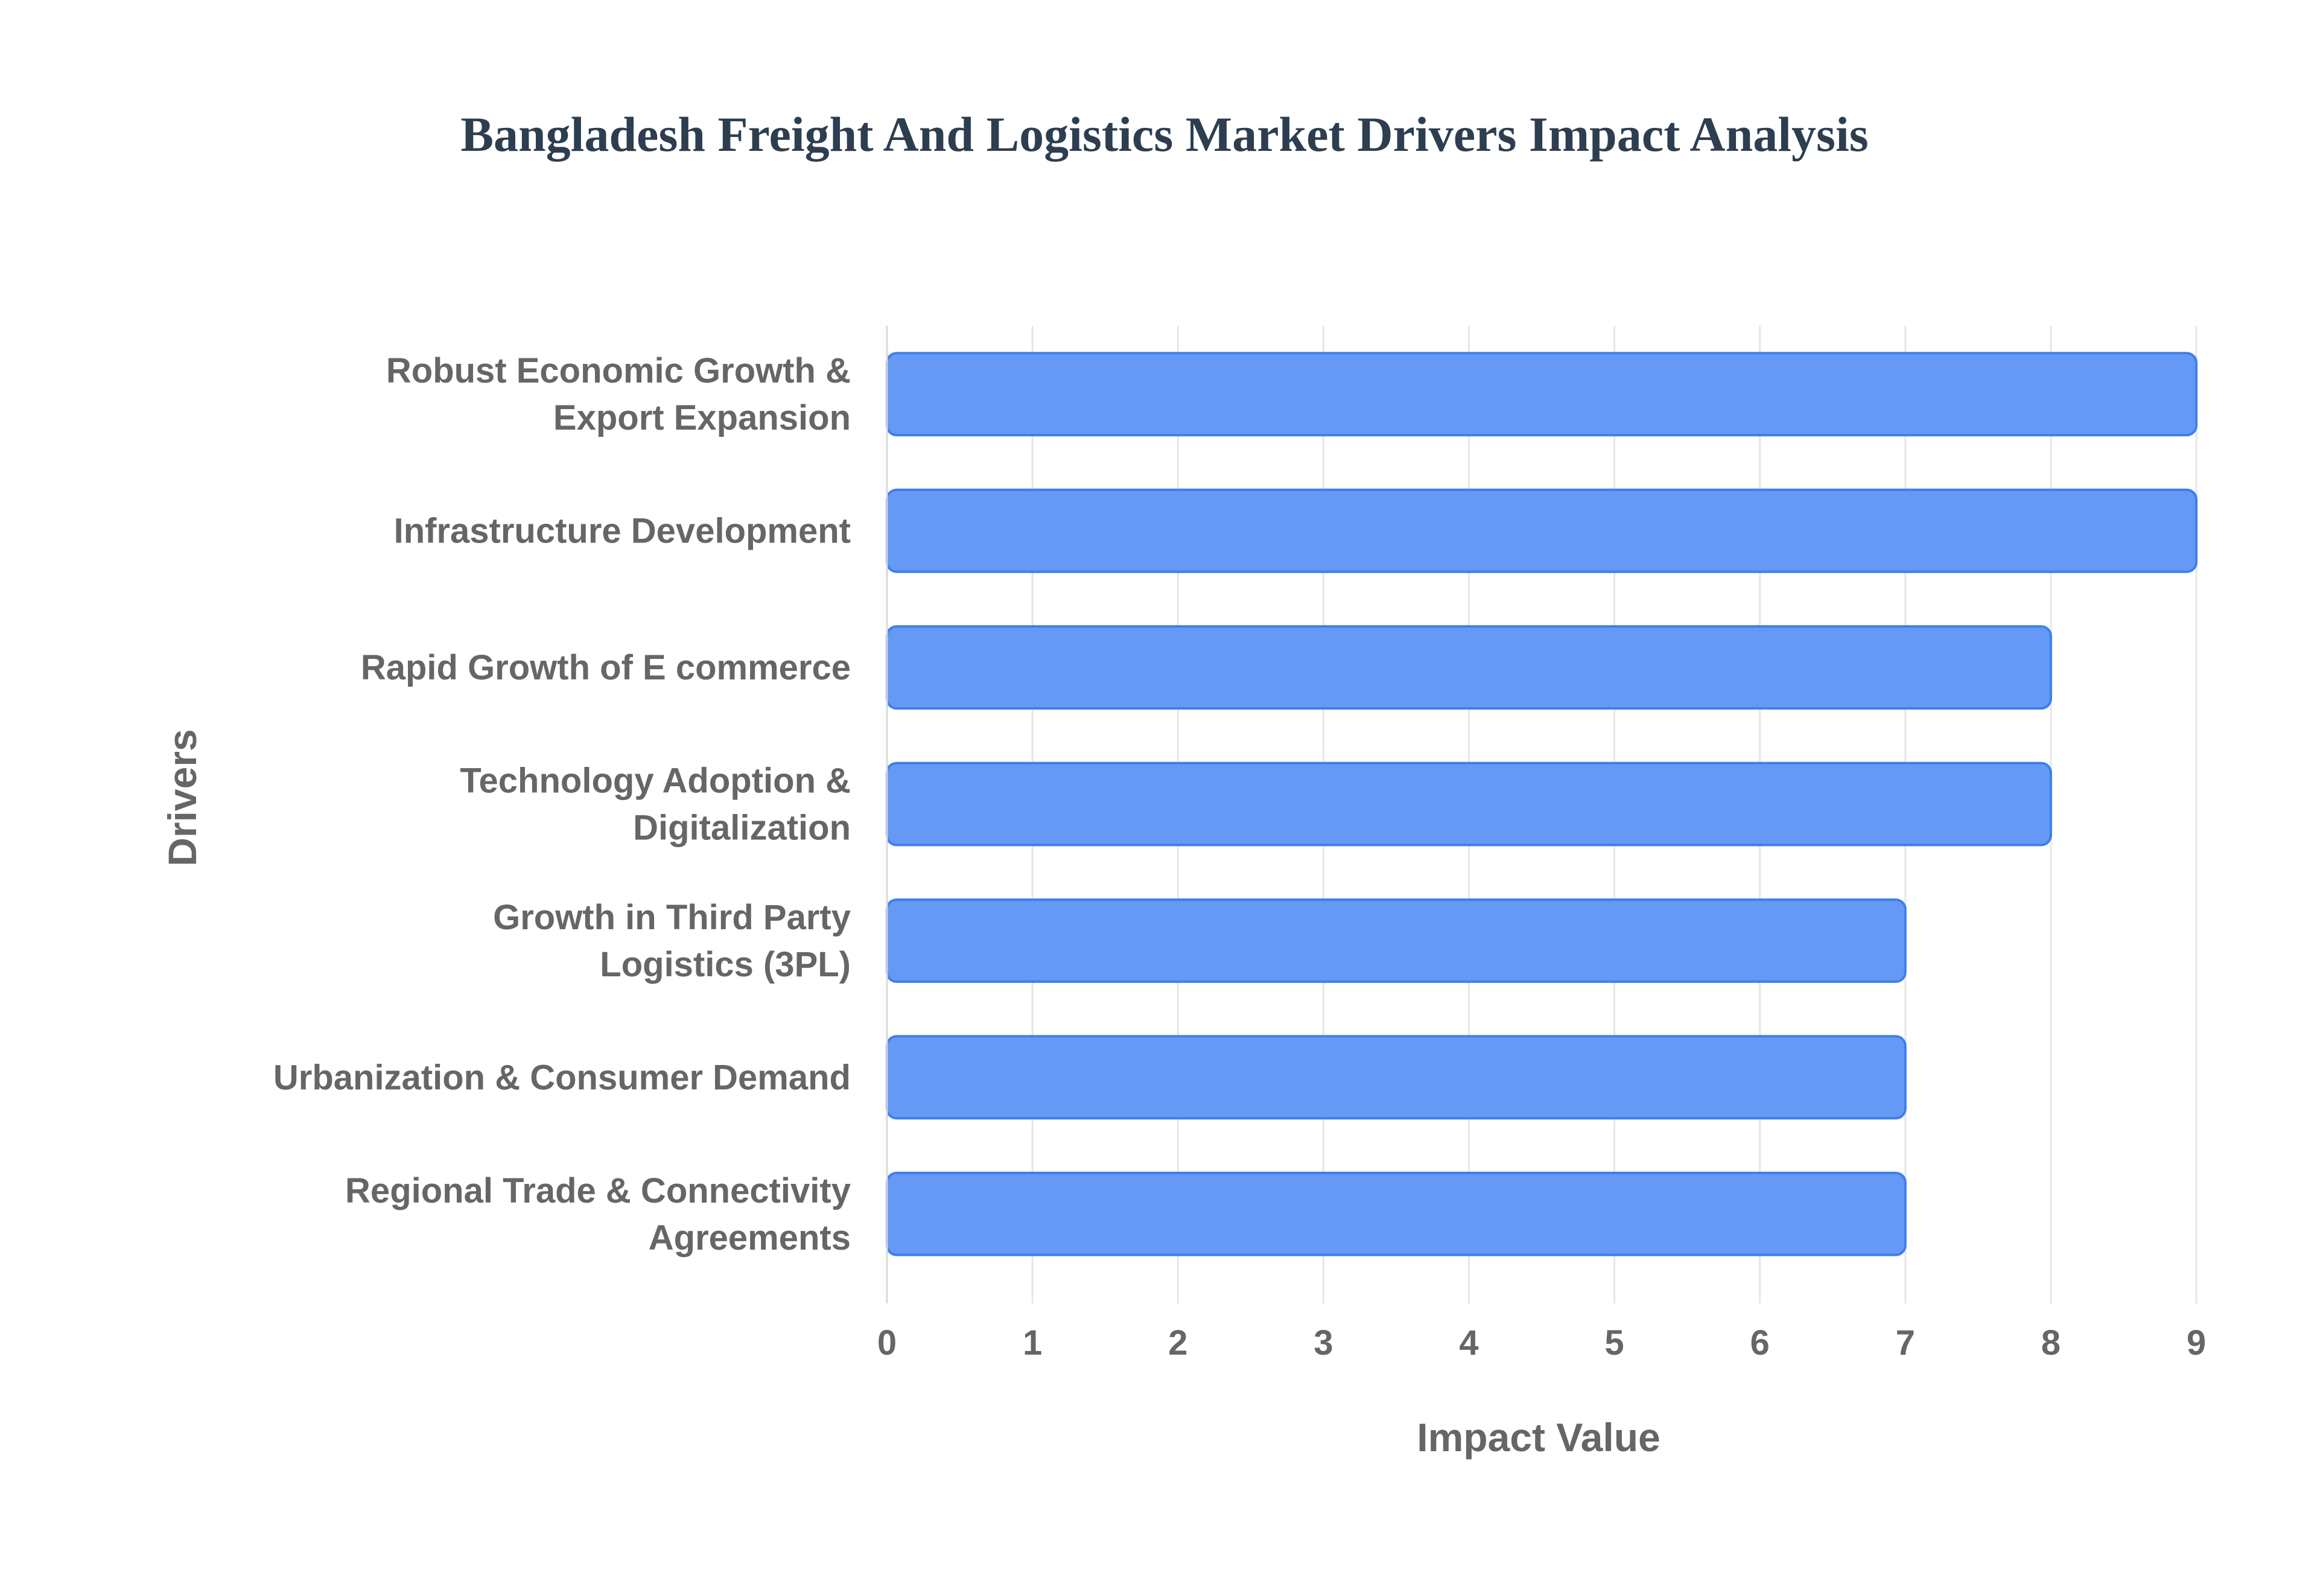  Describe the element at coordinates (725, 965) in the screenshot. I see `category-label: Logistics (3PL)` at that location.